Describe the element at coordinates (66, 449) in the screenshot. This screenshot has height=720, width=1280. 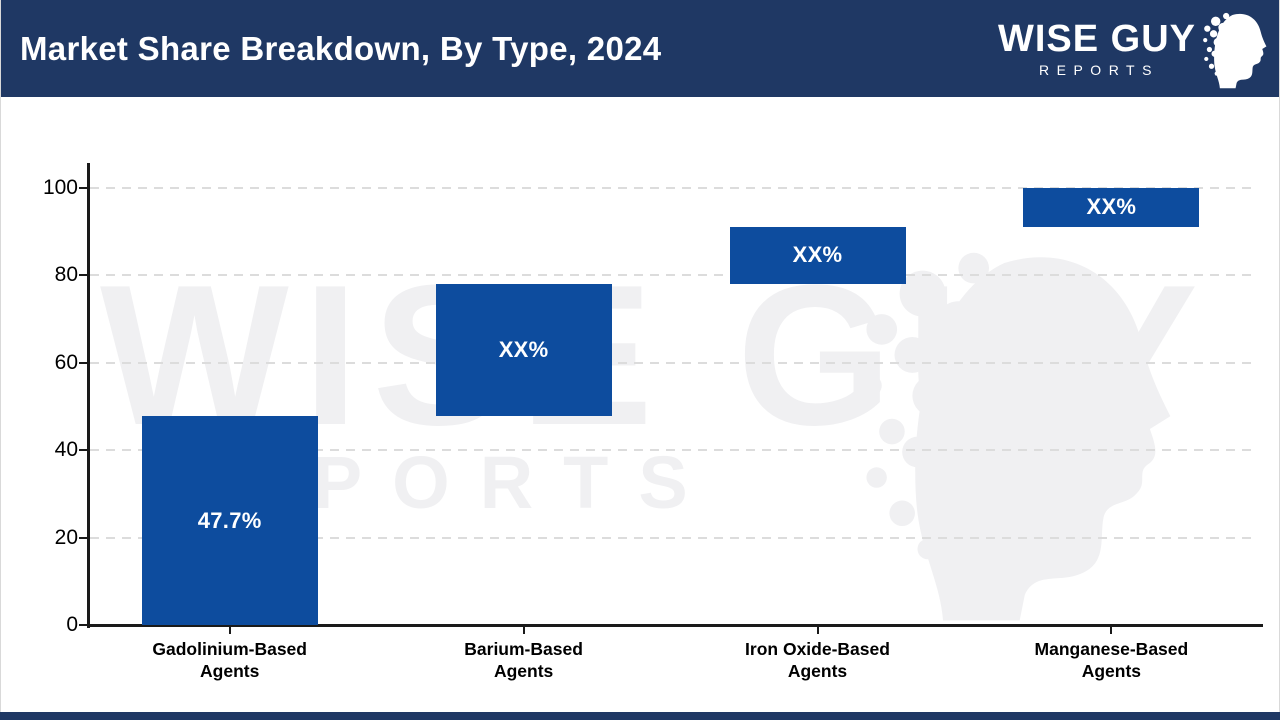
I see `y-axis-tick-40: 40` at that location.